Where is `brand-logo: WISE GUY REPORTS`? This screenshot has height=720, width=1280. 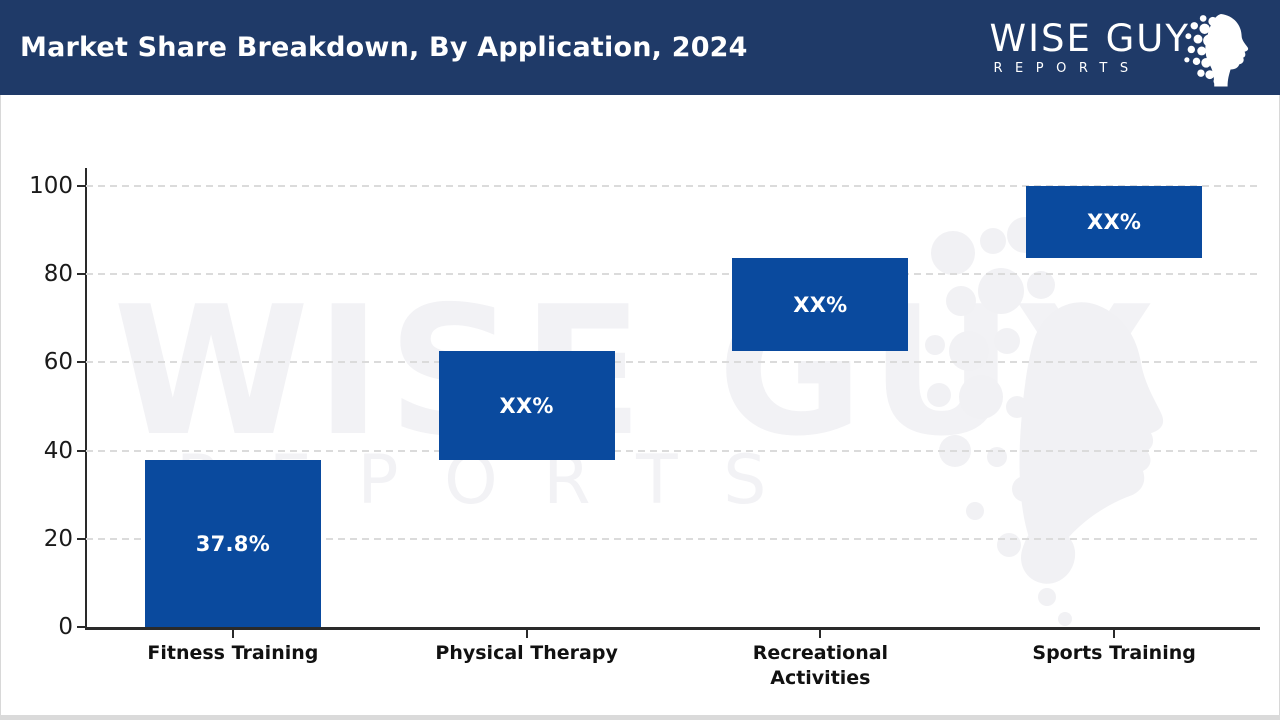 brand-logo: WISE GUY REPORTS is located at coordinates (1121, 48).